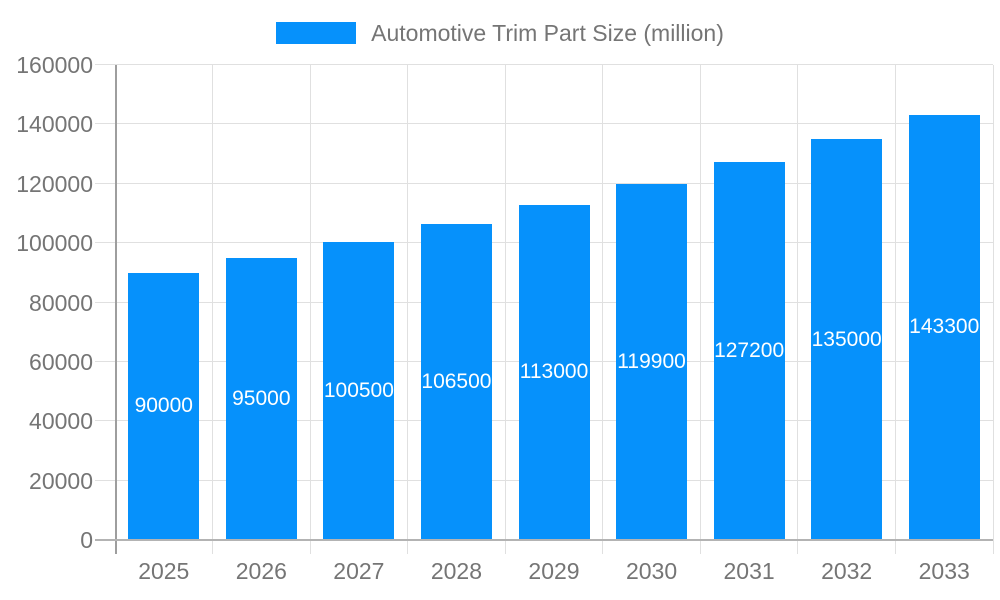 The width and height of the screenshot is (1000, 600). What do you see at coordinates (359, 571) in the screenshot?
I see `x-tick-label: 2027` at bounding box center [359, 571].